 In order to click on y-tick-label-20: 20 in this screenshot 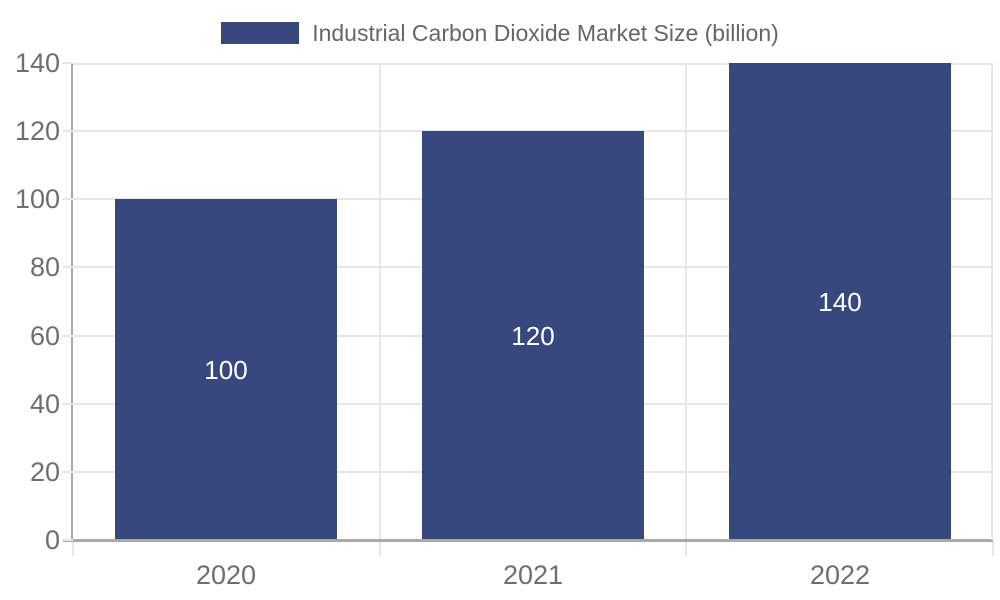, I will do `click(44, 472)`.